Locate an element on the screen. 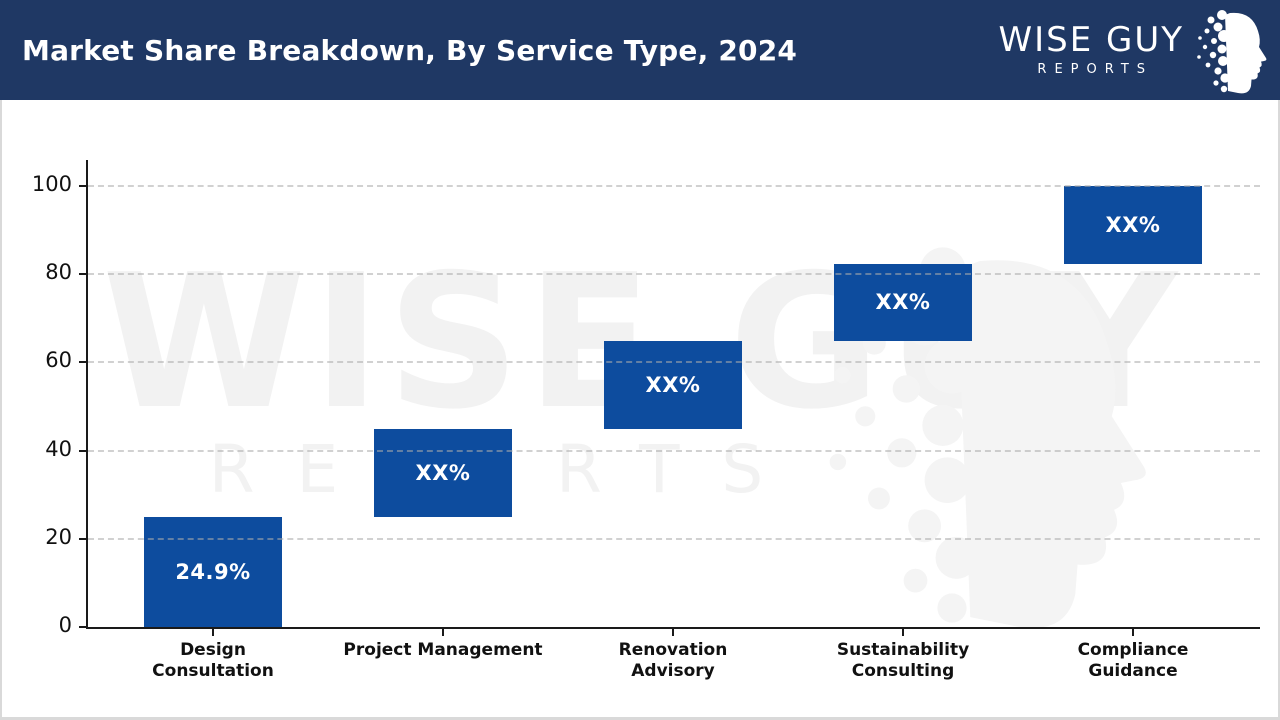 The image size is (1280, 720). logo-wordmark-block: WISE GUY REPORTS is located at coordinates (1091, 50).